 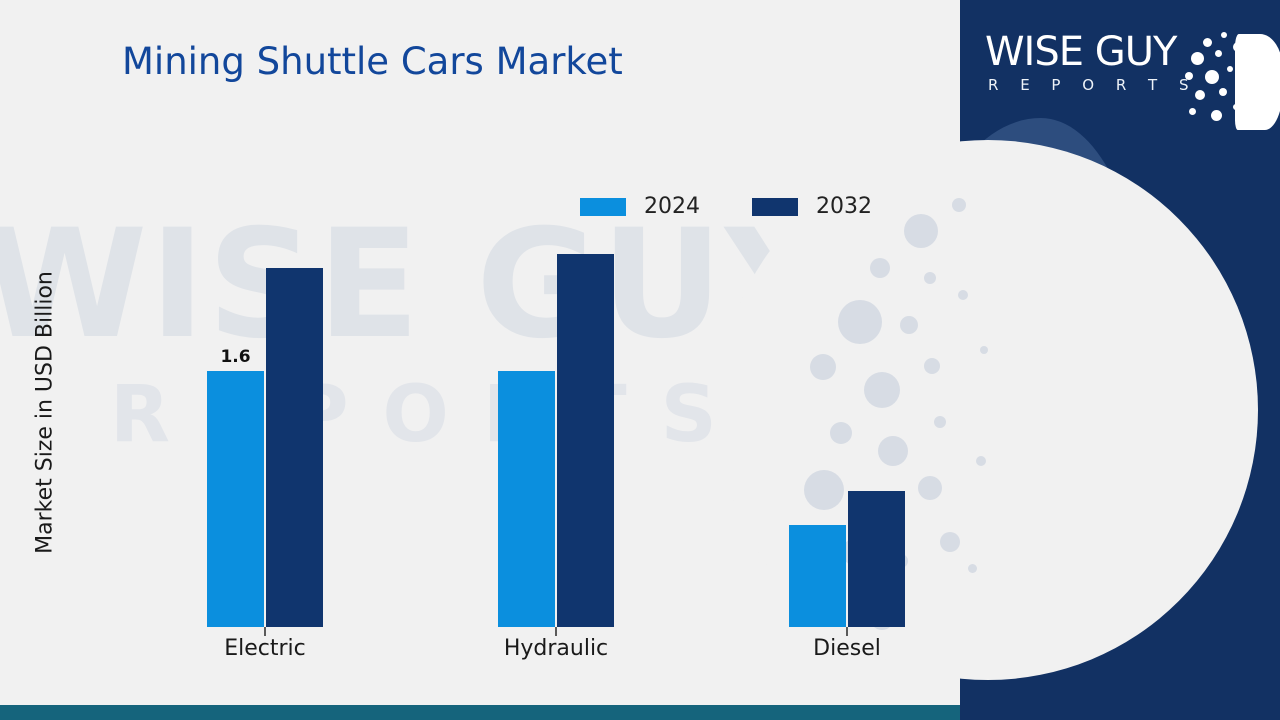 What do you see at coordinates (672, 206) in the screenshot?
I see `legend-label-2024: 2024` at bounding box center [672, 206].